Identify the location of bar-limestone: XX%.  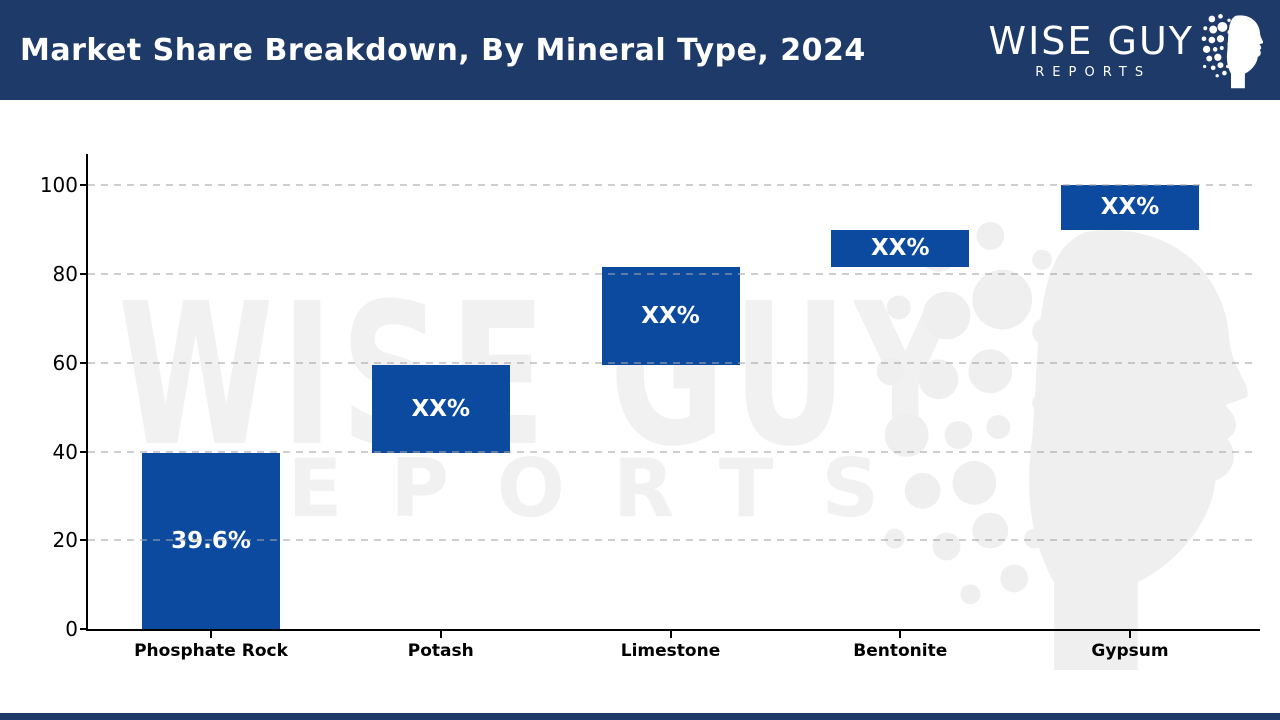
(670, 316).